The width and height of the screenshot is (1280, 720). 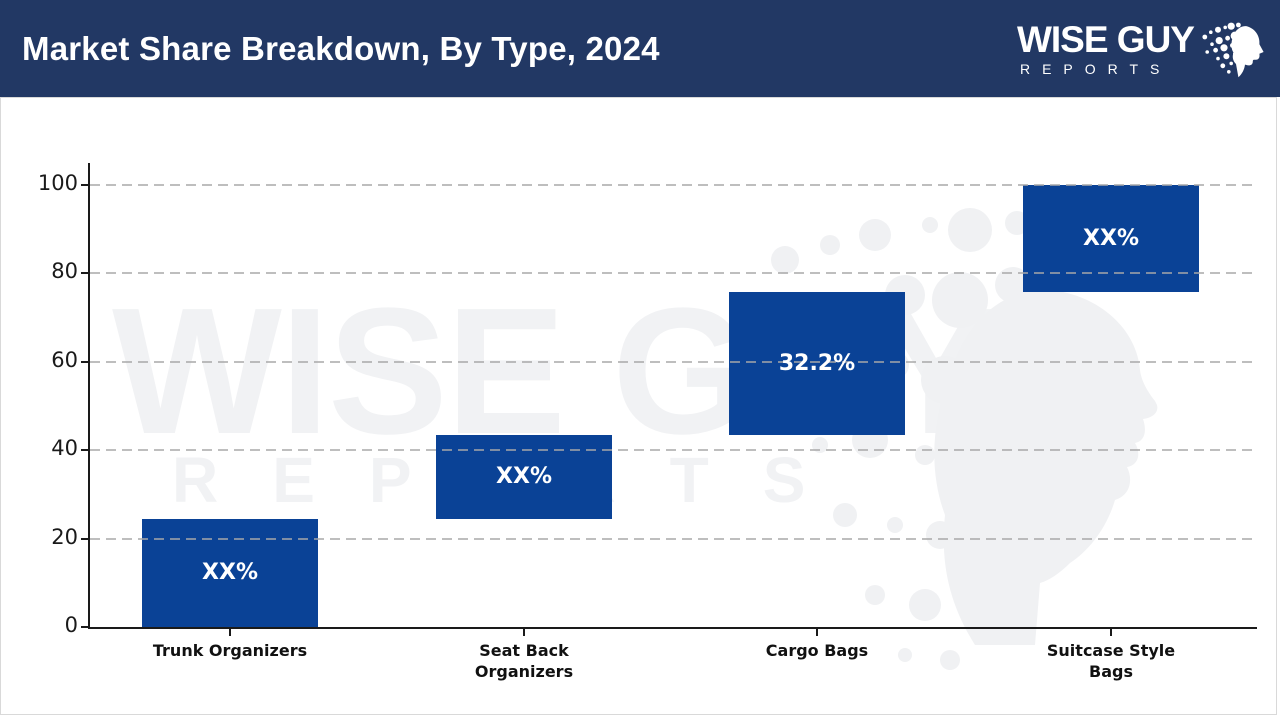 What do you see at coordinates (64, 359) in the screenshot?
I see `y-tick-label: 60` at bounding box center [64, 359].